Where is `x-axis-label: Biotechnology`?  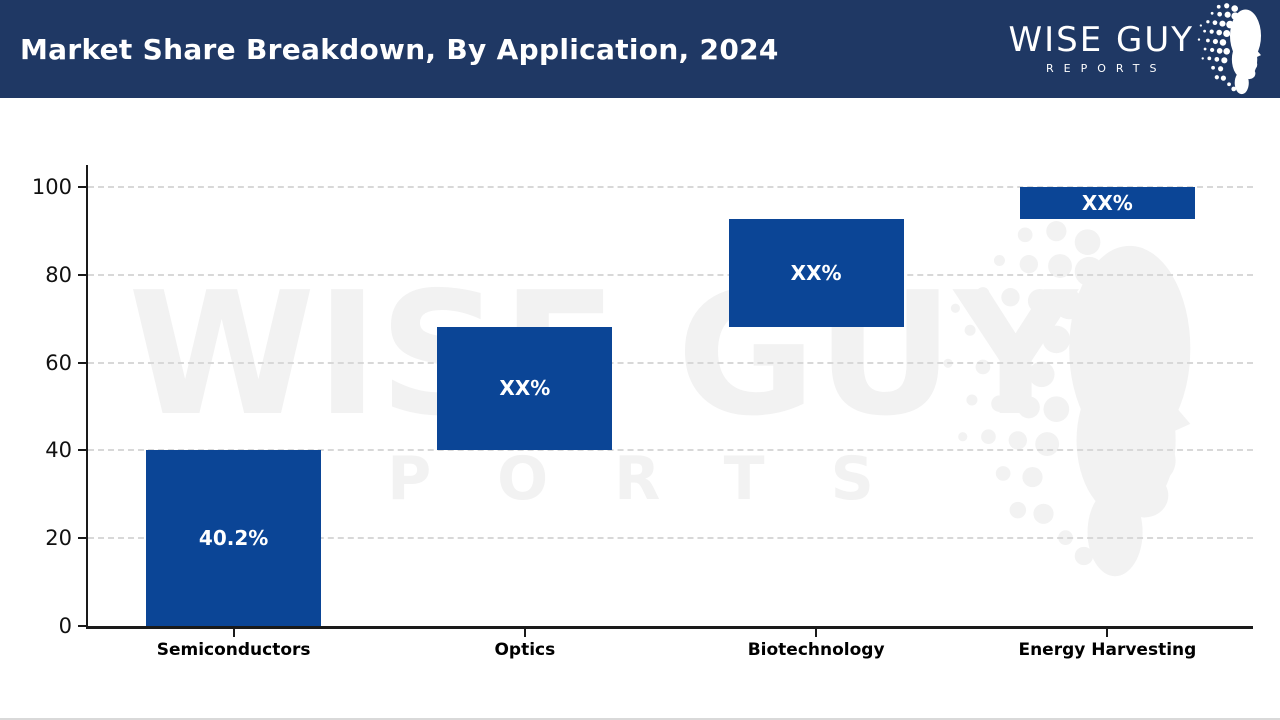 x-axis-label: Biotechnology is located at coordinates (816, 650).